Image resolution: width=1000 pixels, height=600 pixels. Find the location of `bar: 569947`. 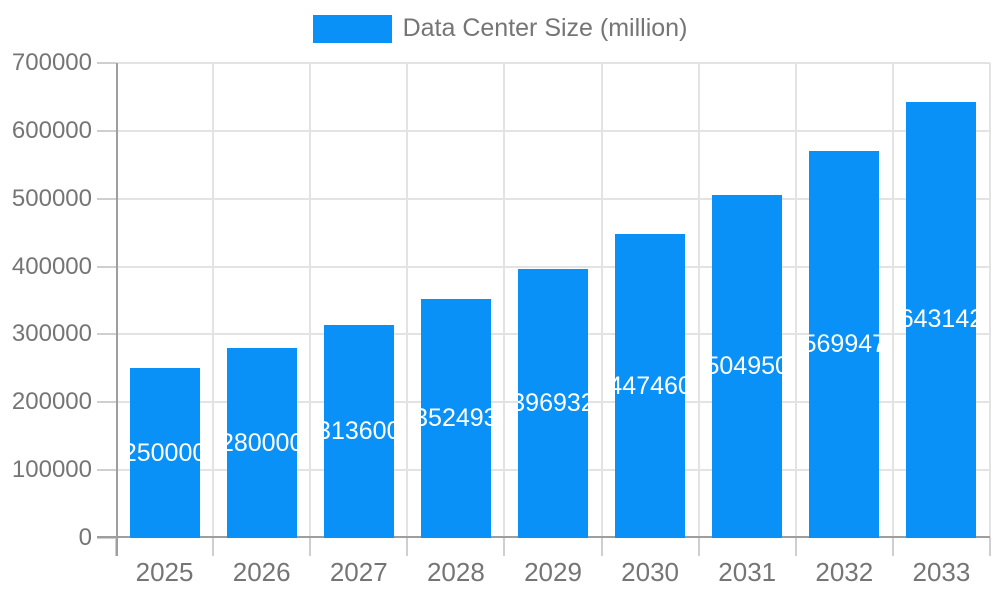

bar: 569947 is located at coordinates (844, 344).